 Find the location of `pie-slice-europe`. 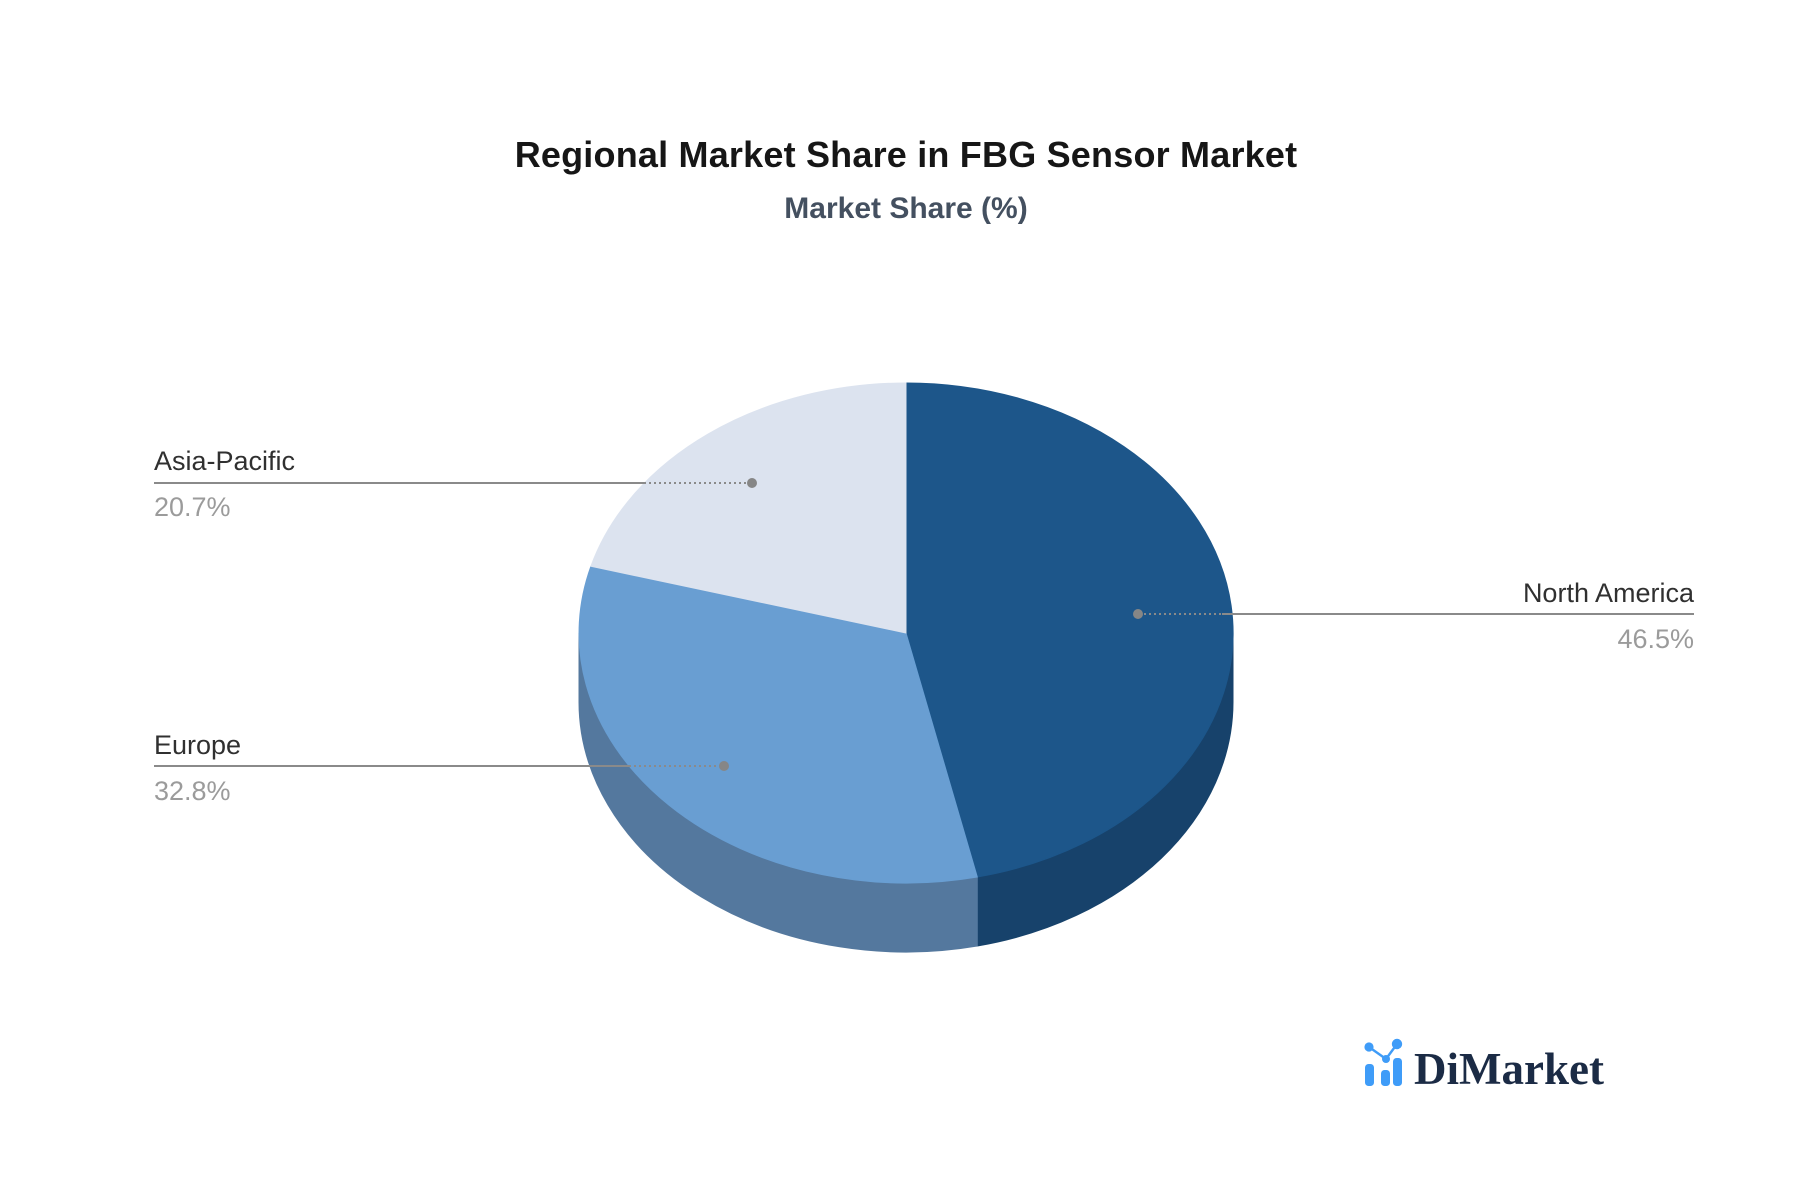

pie-slice-europe is located at coordinates (778, 724).